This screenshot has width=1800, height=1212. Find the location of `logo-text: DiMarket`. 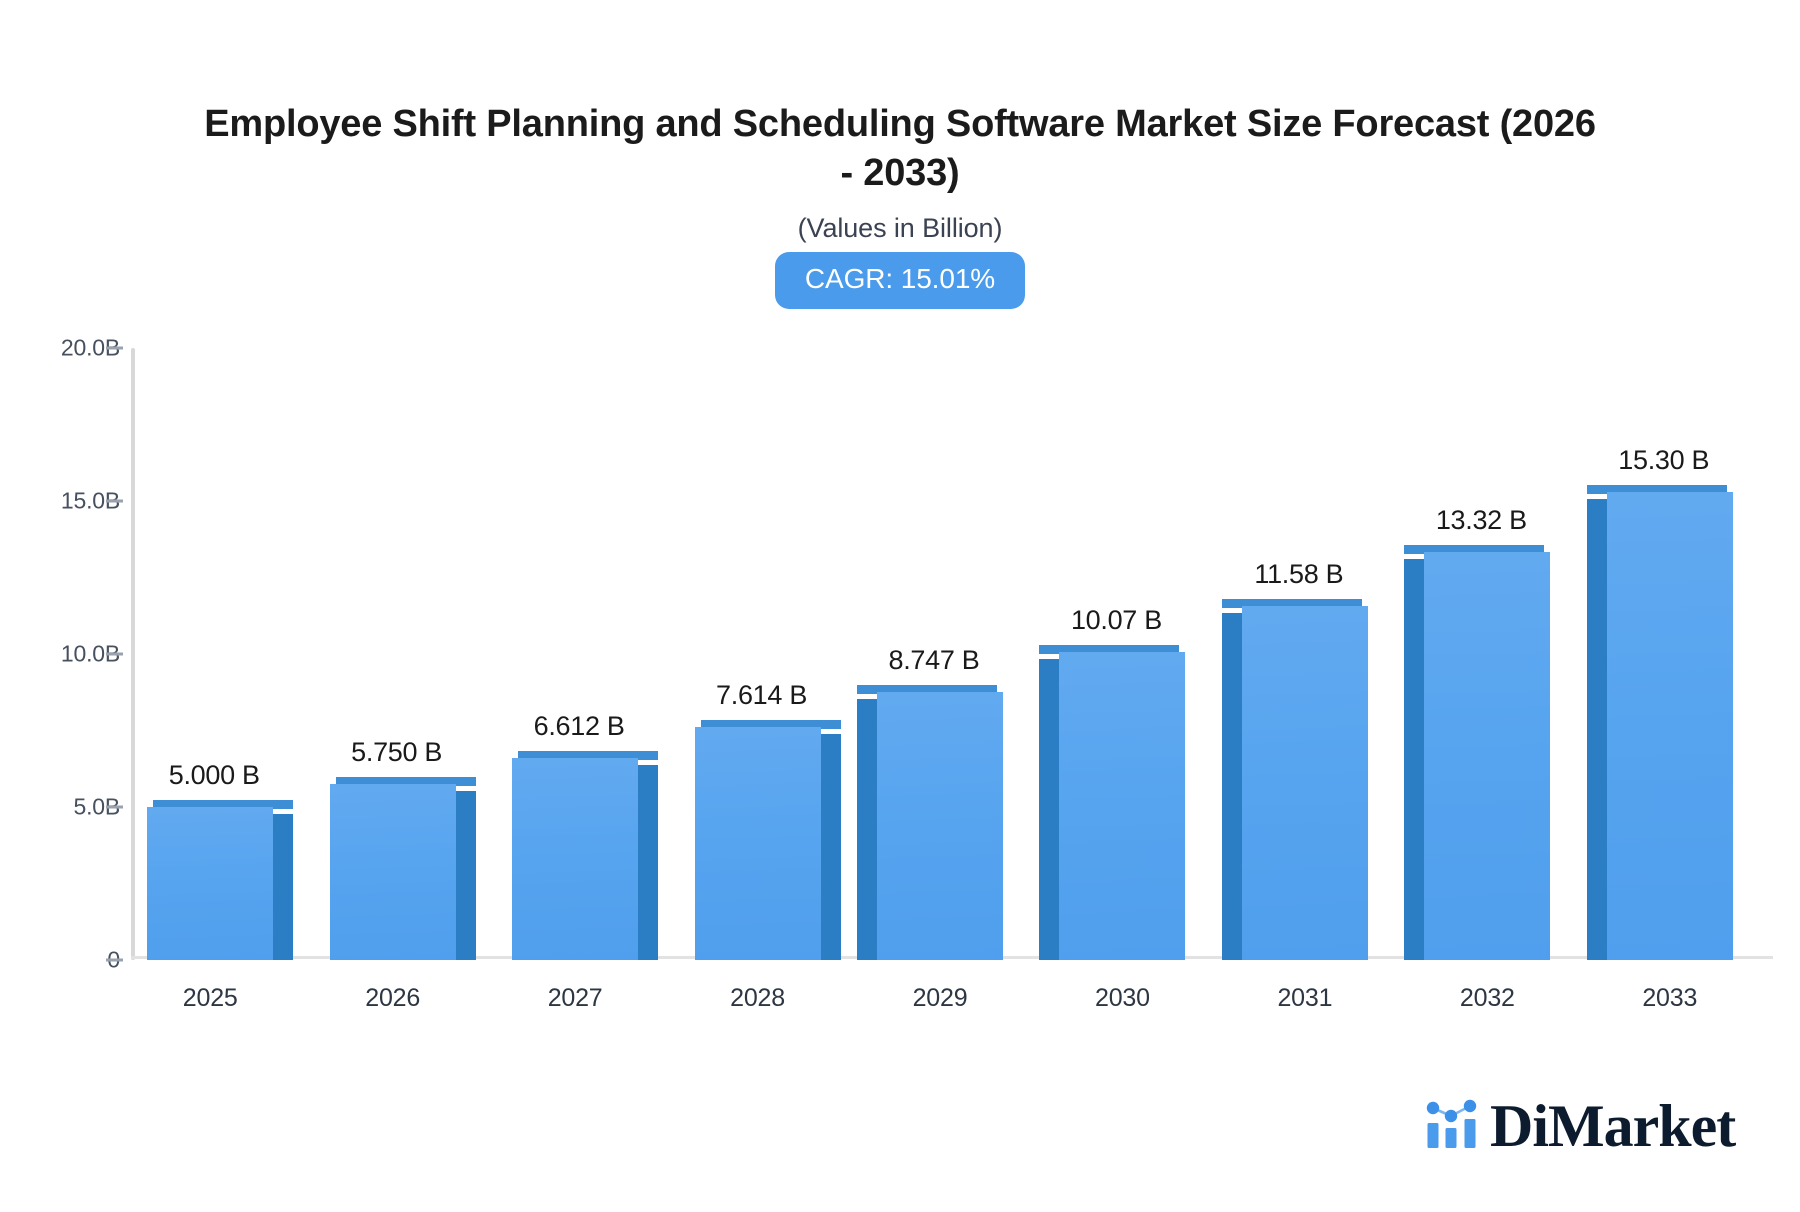

logo-text: DiMarket is located at coordinates (1613, 1126).